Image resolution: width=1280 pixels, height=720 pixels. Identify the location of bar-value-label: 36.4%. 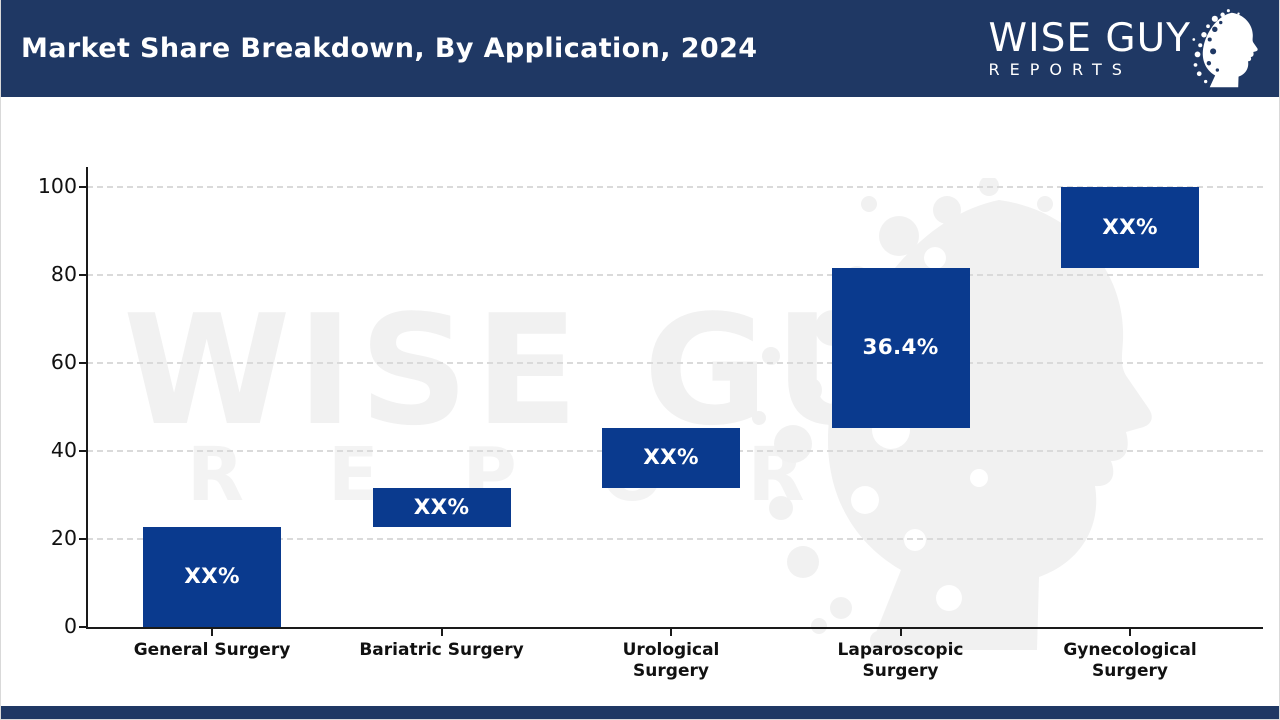
(900, 348).